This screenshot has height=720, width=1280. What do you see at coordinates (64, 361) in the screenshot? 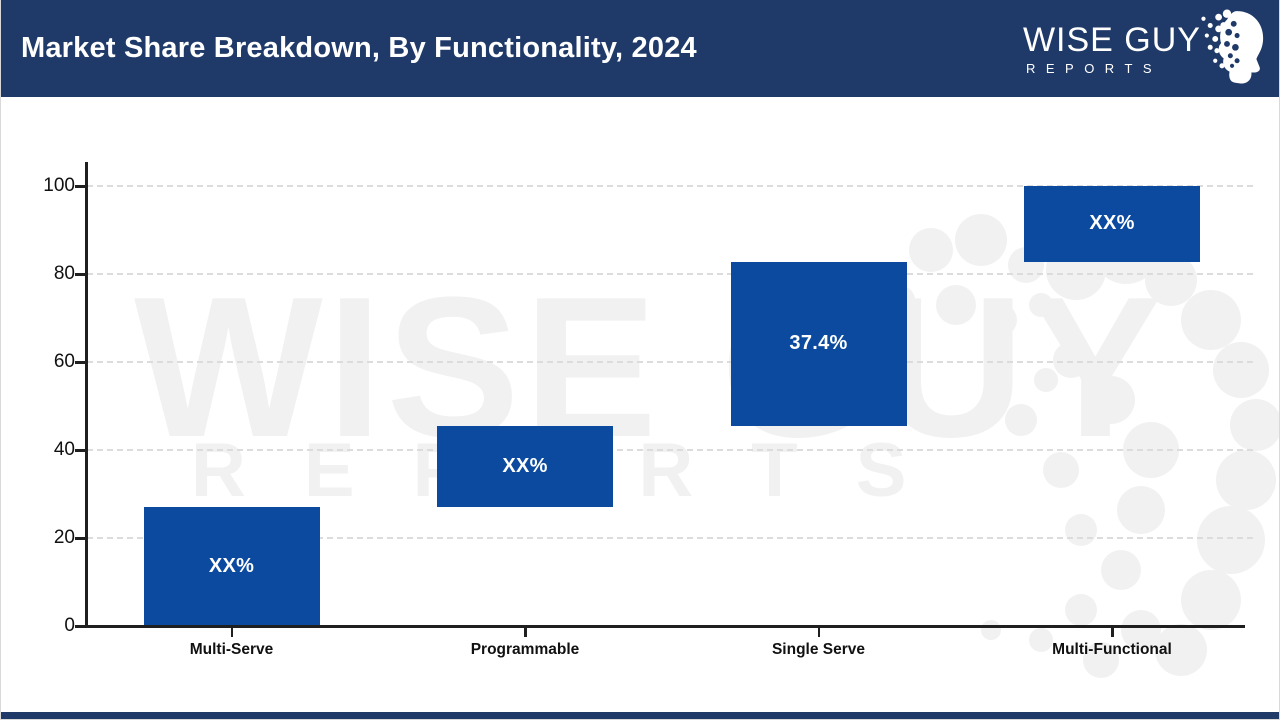
I see `y-tick-label-60: 60` at bounding box center [64, 361].